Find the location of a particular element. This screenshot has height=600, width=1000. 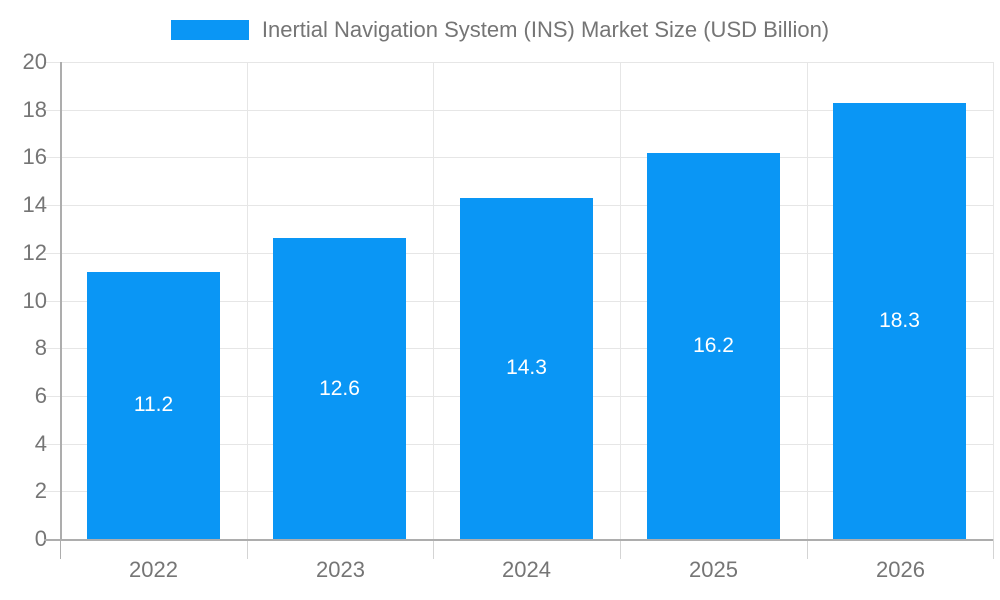

y-axis-label: 2 is located at coordinates (40, 491).